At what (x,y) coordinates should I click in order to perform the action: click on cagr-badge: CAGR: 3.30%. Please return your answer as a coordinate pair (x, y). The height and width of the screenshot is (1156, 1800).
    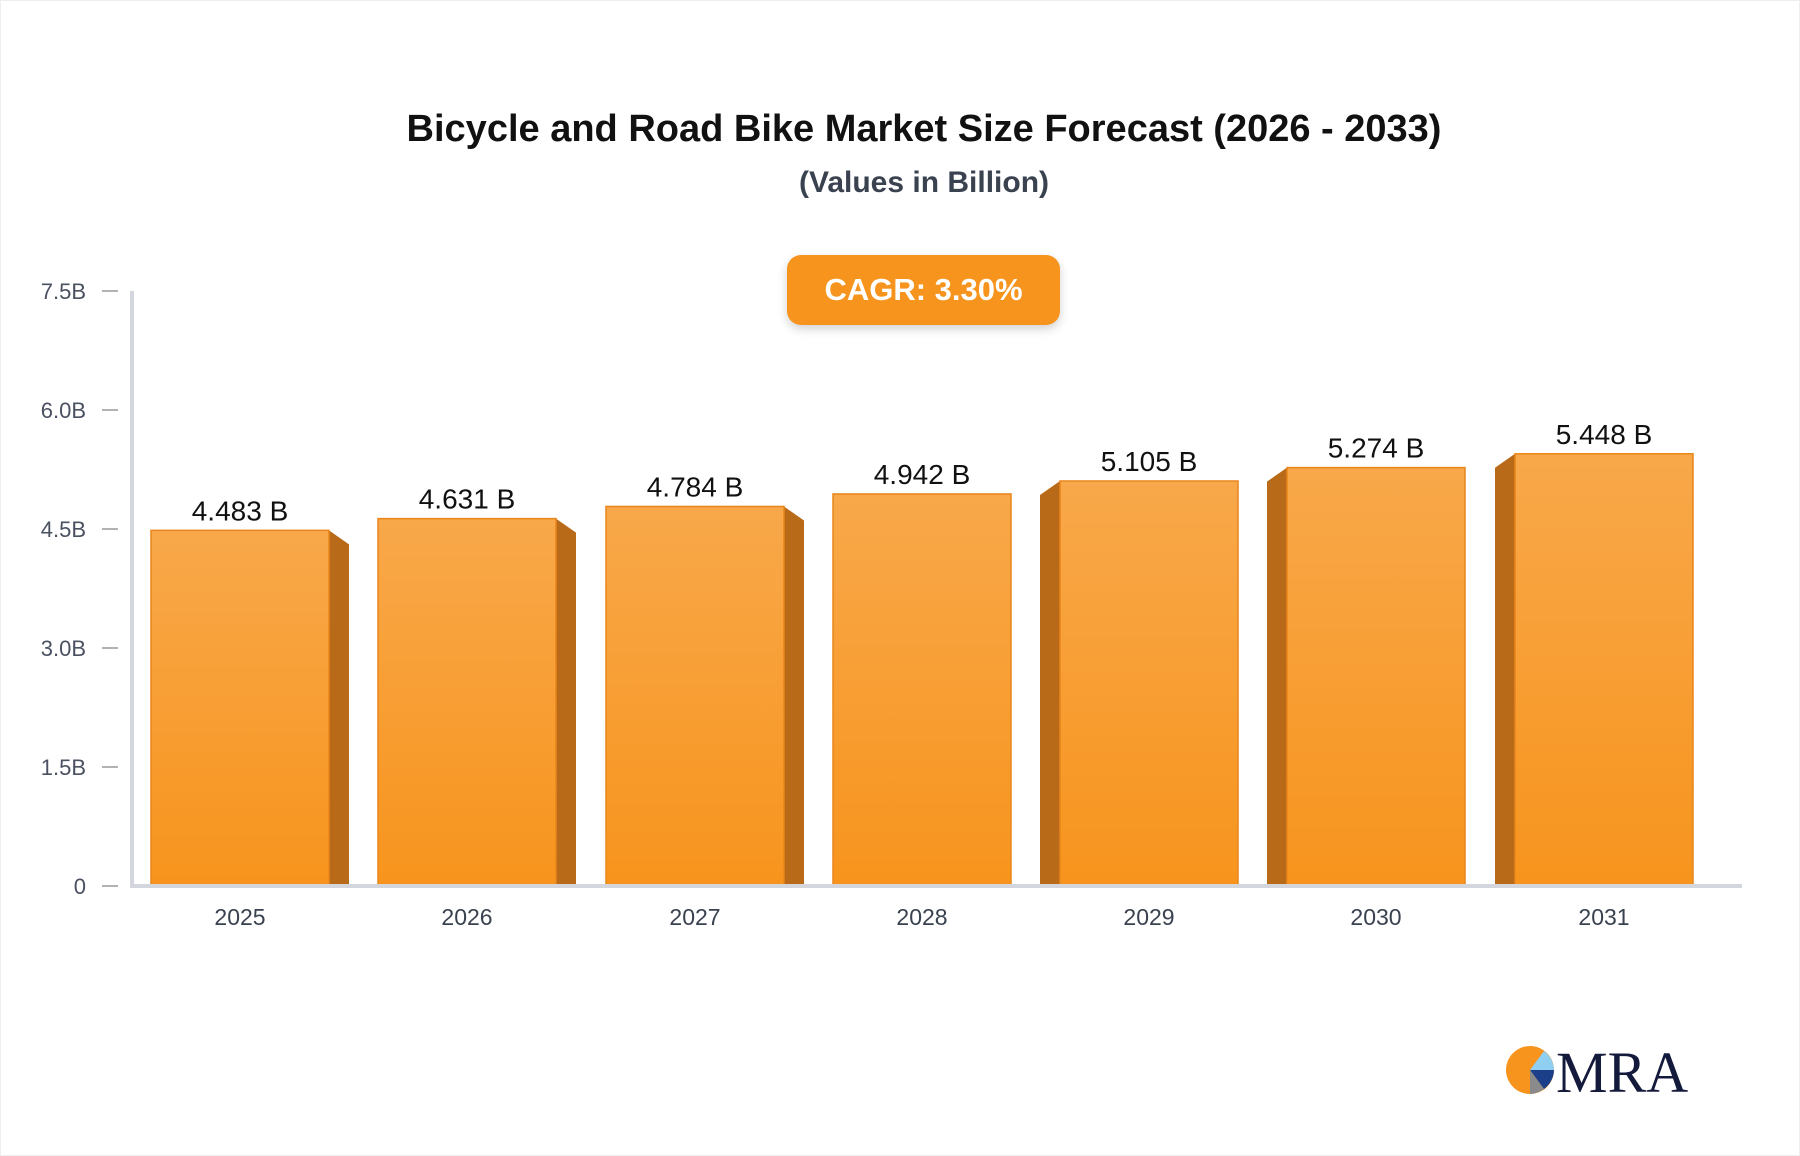
    Looking at the image, I should click on (923, 290).